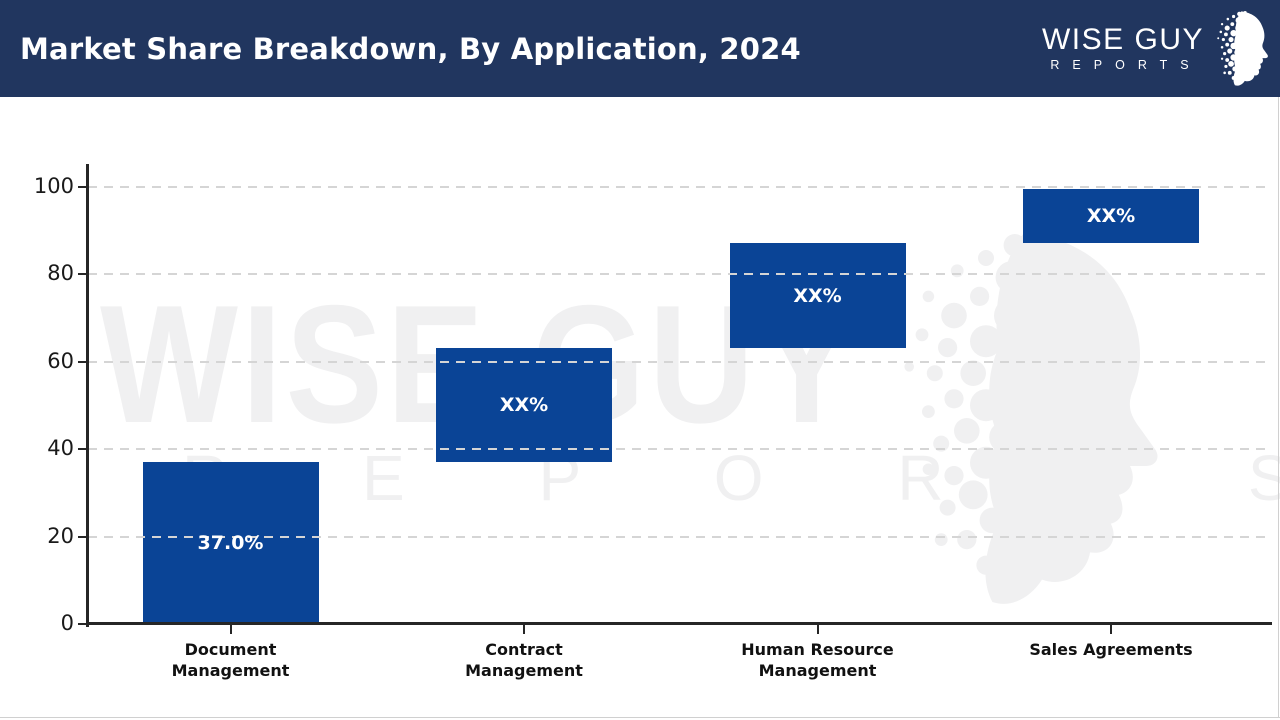 The image size is (1280, 720). I want to click on x-axis-label-line: Human Resource, so click(817, 649).